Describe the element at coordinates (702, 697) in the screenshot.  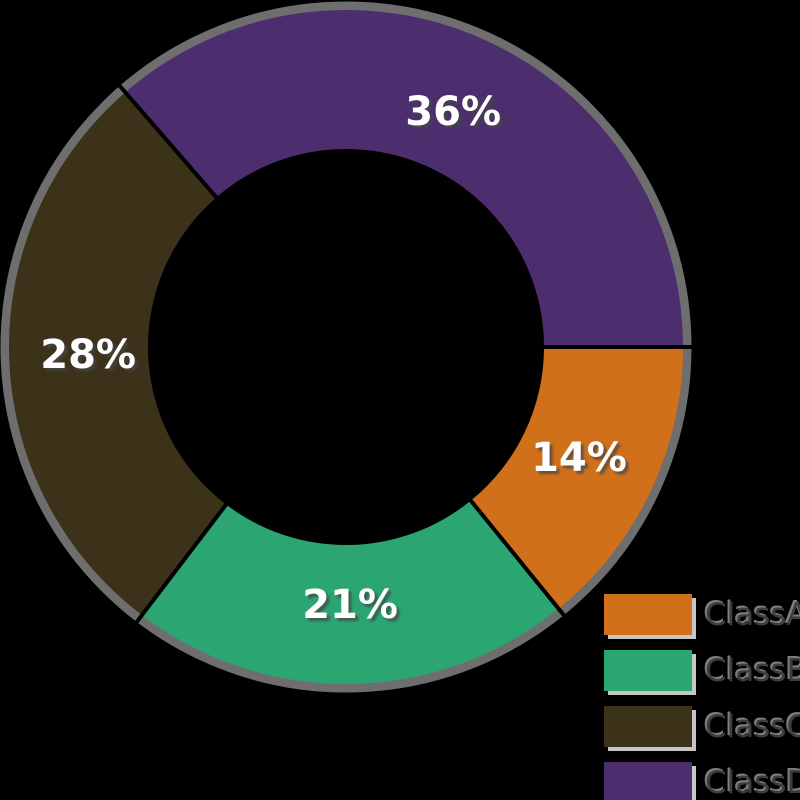
I see `legend: ClassA ClassB ClassC ClassD` at that location.